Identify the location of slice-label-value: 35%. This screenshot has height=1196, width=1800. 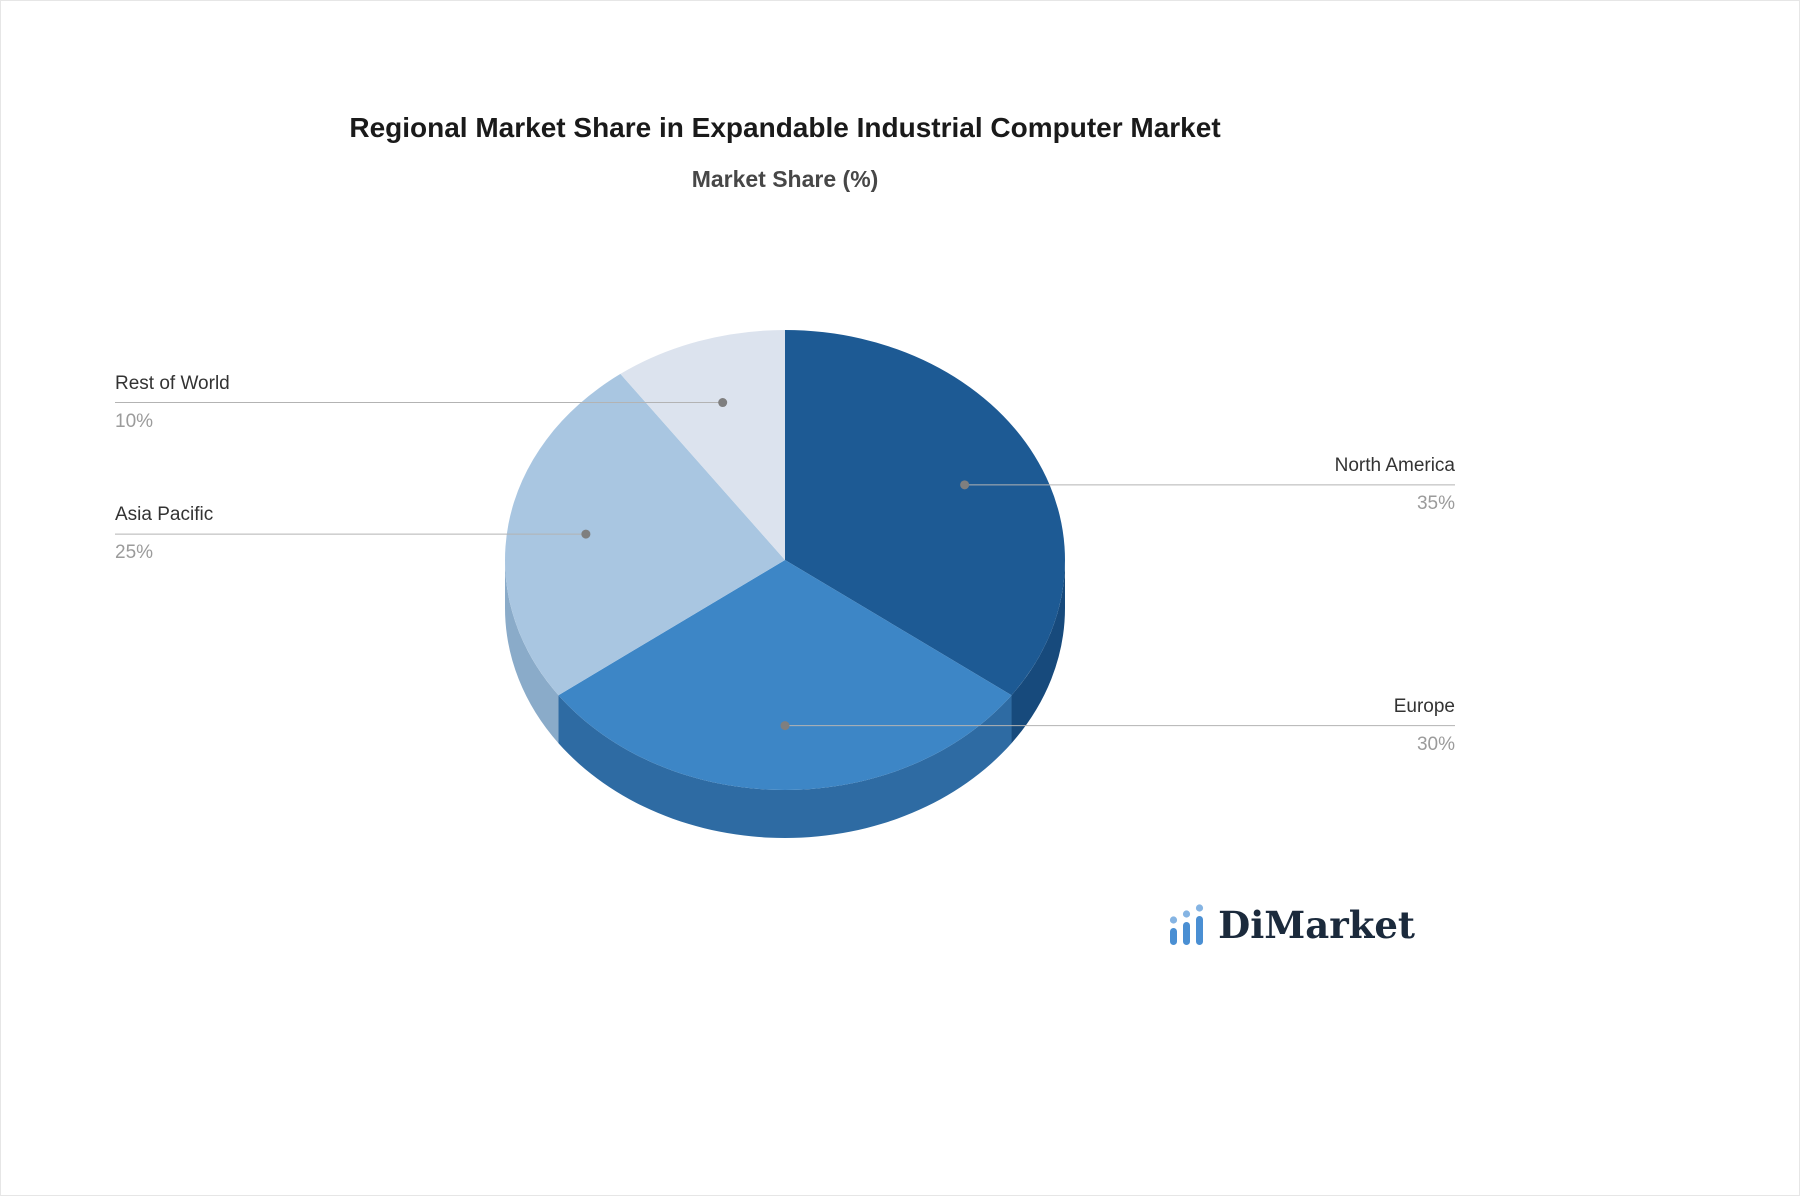
(1435, 503).